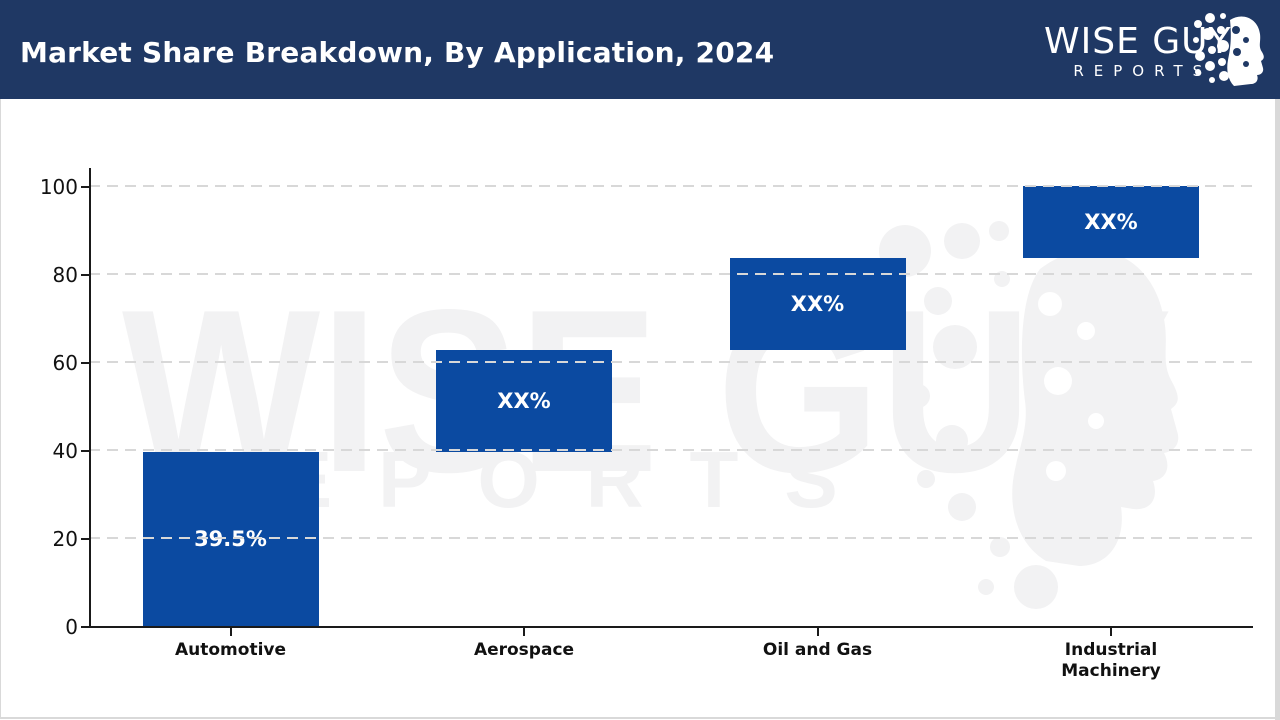  What do you see at coordinates (65, 451) in the screenshot?
I see `y-tick-label-40: 40` at bounding box center [65, 451].